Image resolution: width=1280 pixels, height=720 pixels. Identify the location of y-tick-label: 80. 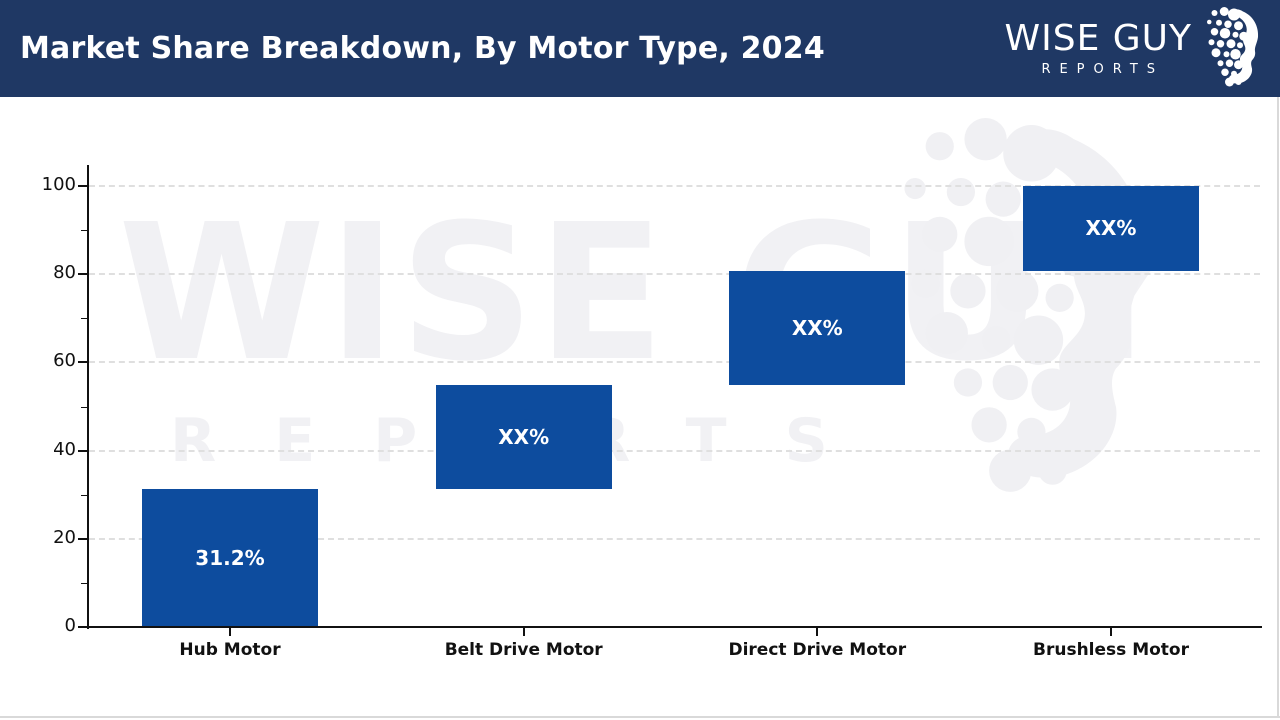
(64, 273).